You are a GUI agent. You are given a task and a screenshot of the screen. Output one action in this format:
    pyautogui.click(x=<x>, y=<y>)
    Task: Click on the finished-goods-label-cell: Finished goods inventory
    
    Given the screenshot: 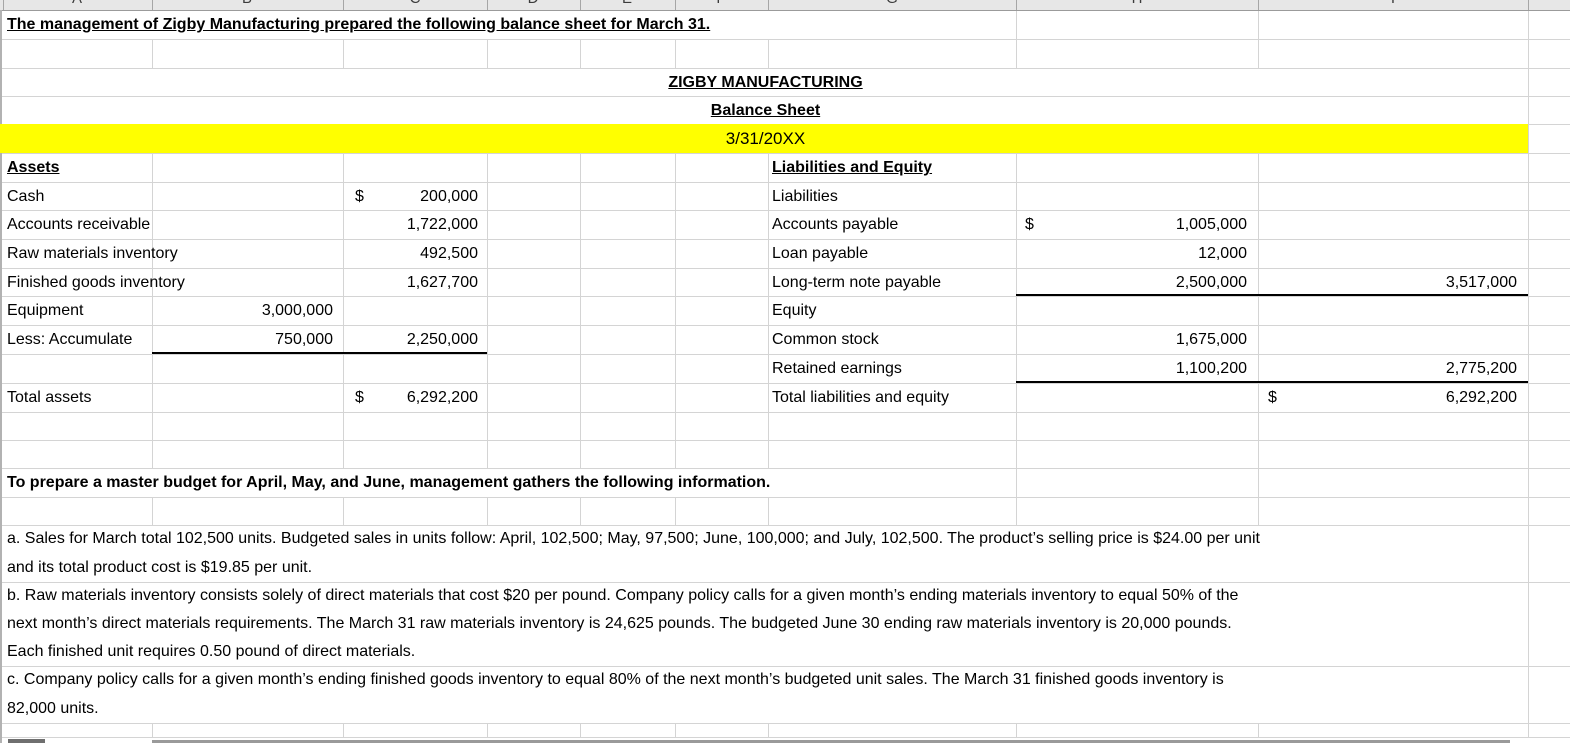 What is the action you would take?
    pyautogui.click(x=96, y=282)
    